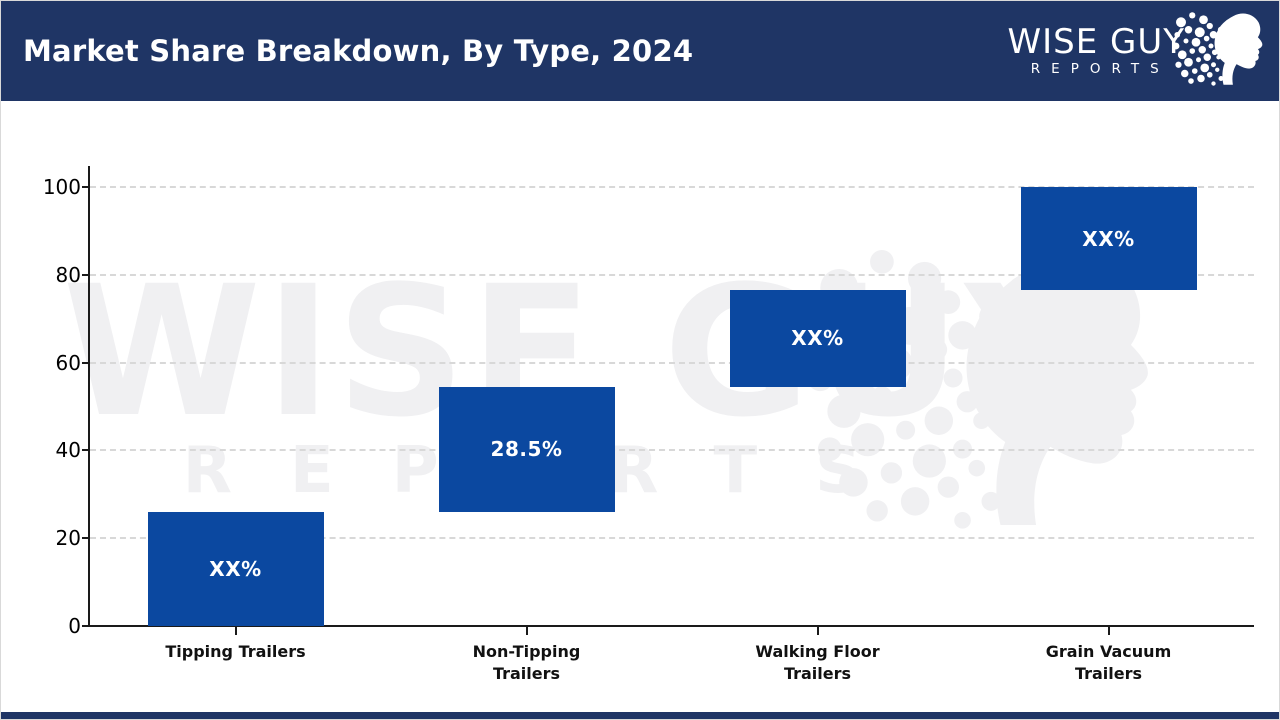 Image resolution: width=1280 pixels, height=720 pixels. I want to click on x-axis-label: Non-Tipping Trailers, so click(526, 662).